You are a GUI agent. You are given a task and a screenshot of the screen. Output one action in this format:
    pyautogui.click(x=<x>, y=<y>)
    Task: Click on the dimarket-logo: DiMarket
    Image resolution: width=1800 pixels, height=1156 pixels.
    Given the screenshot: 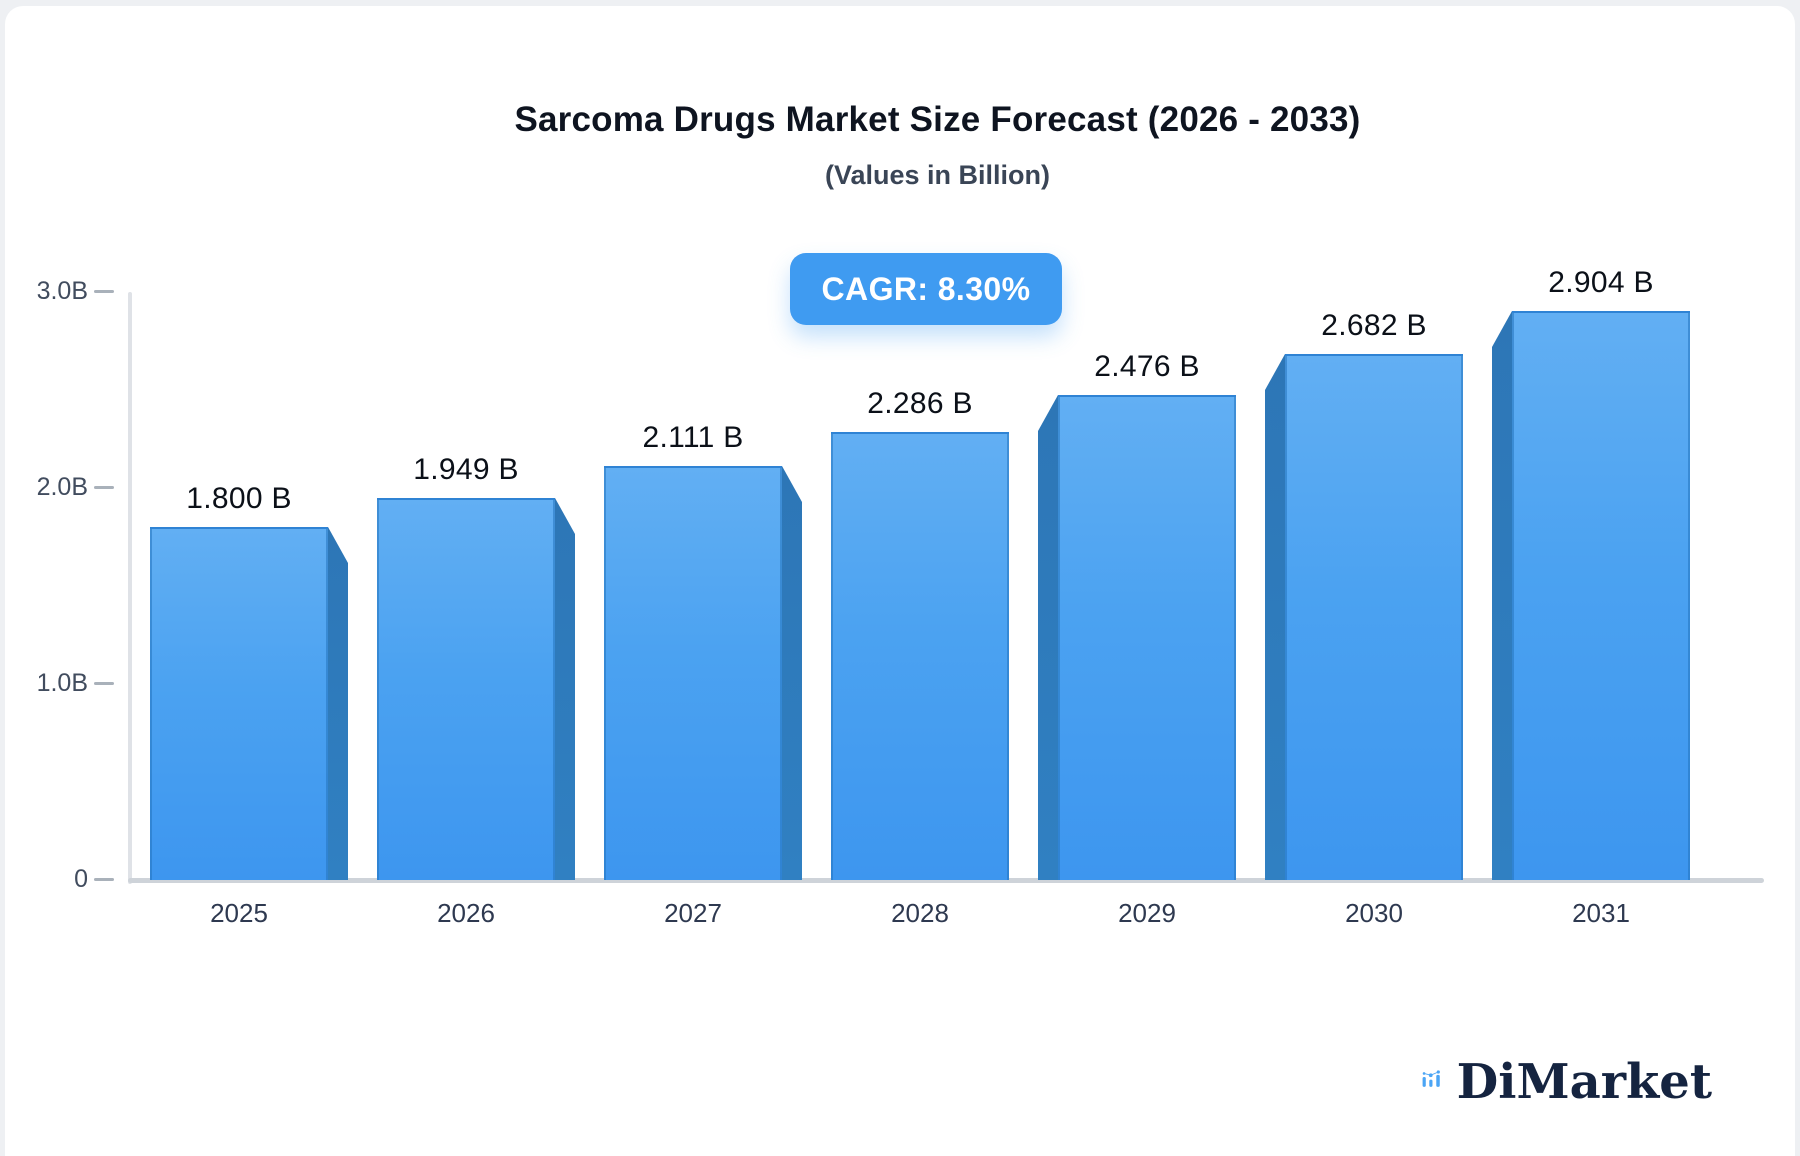 What is the action you would take?
    pyautogui.click(x=1567, y=1075)
    